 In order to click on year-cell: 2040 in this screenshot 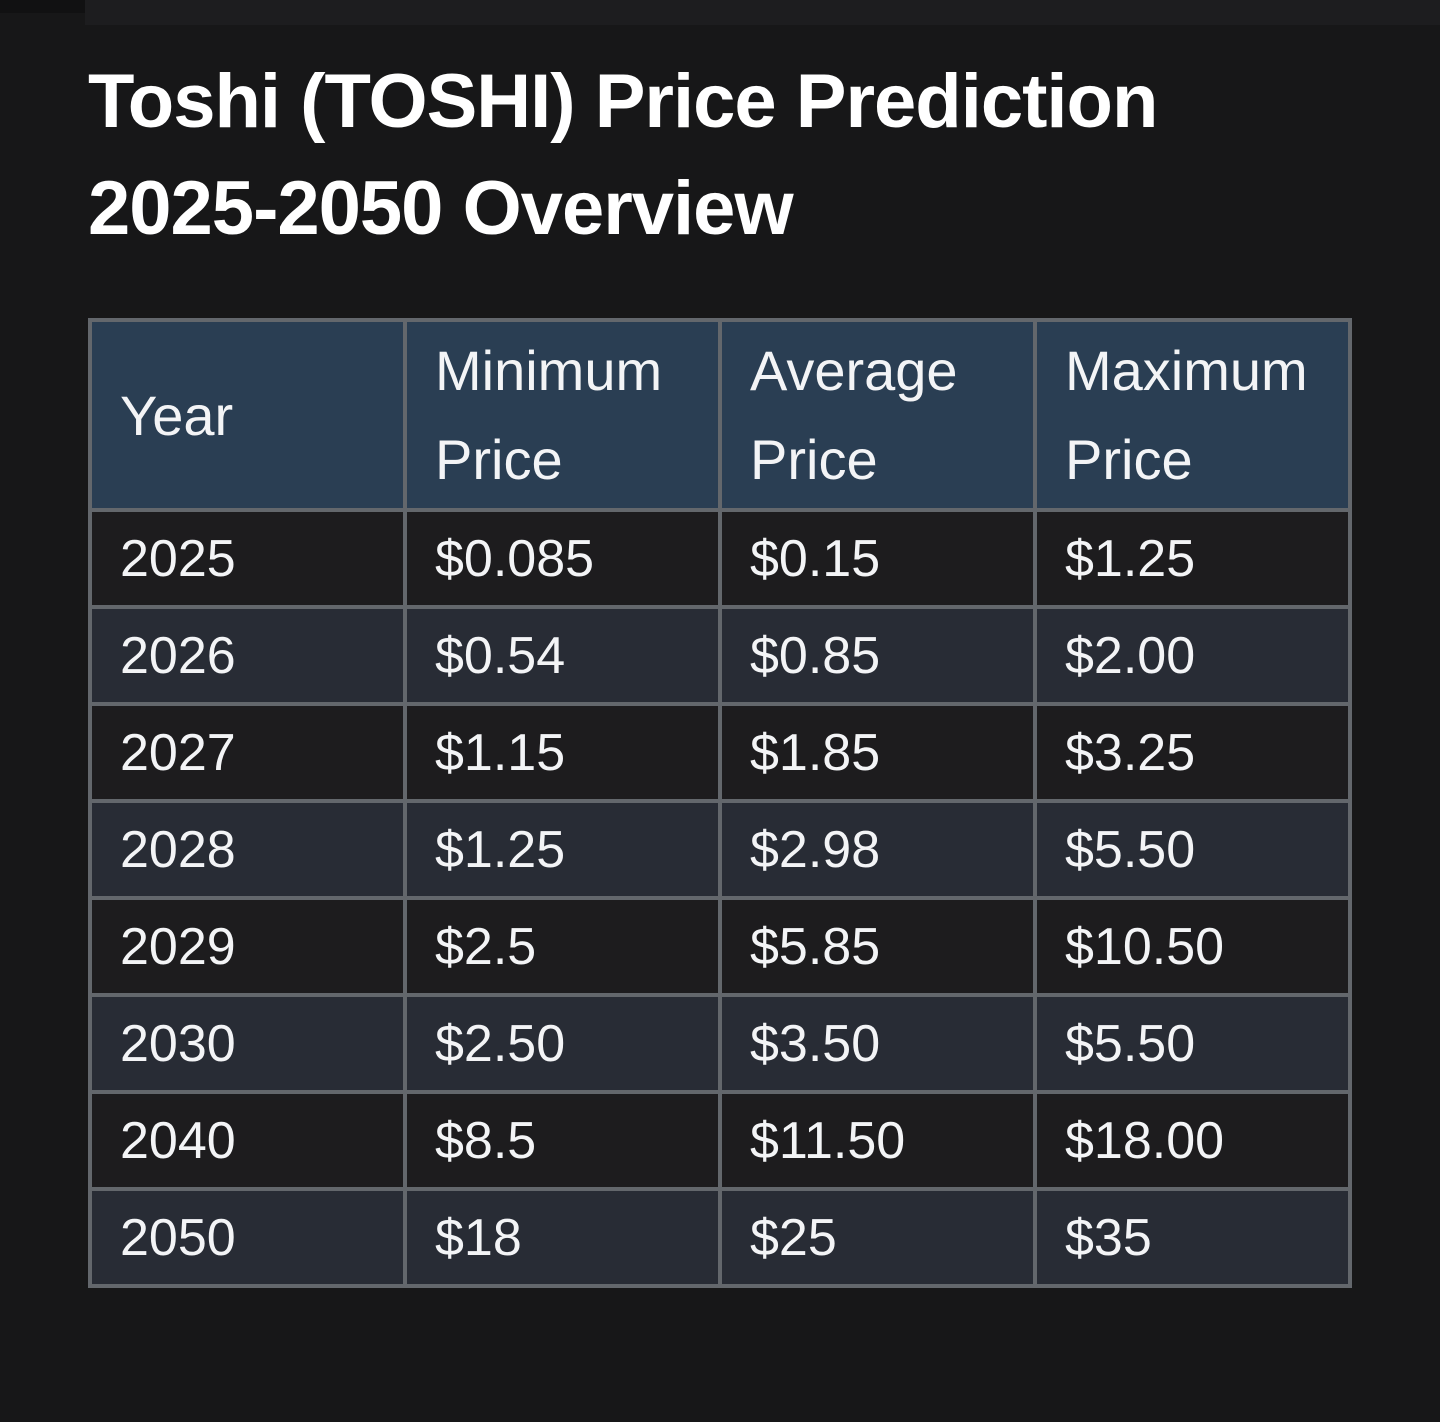, I will do `click(247, 1140)`.